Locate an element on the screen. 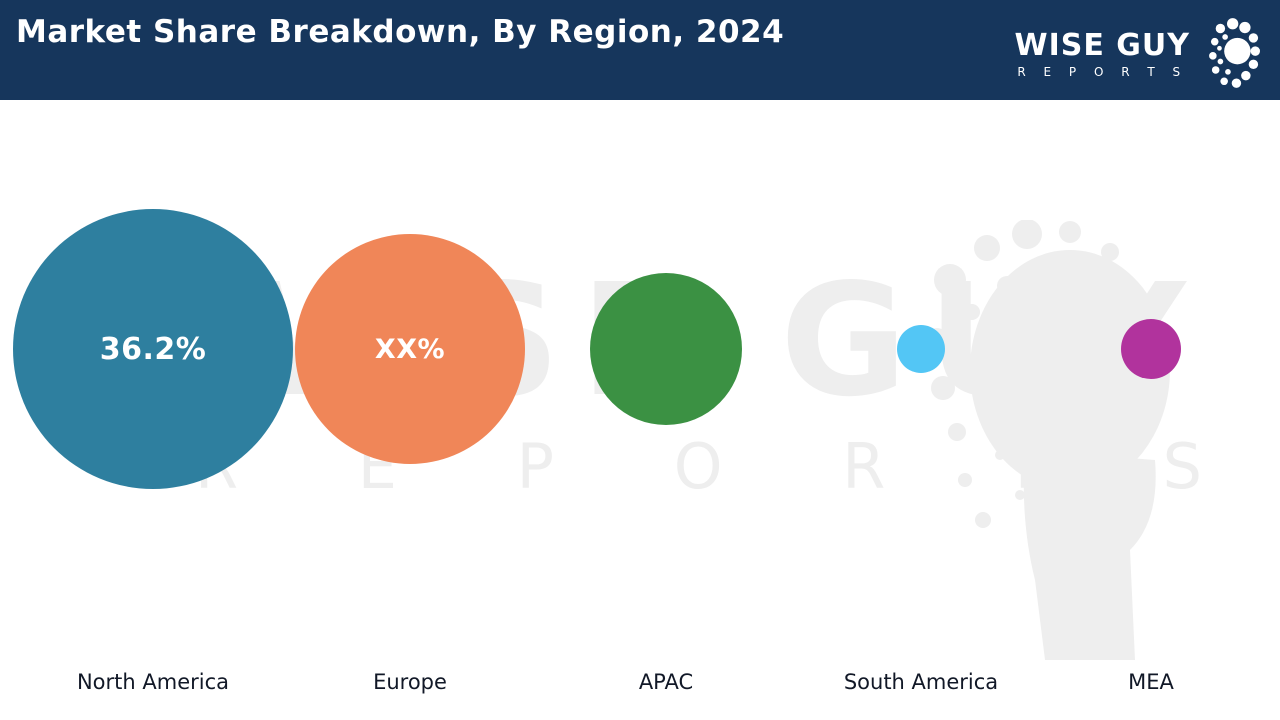 The image size is (1280, 720). category-label-europe: Europe is located at coordinates (410, 682).